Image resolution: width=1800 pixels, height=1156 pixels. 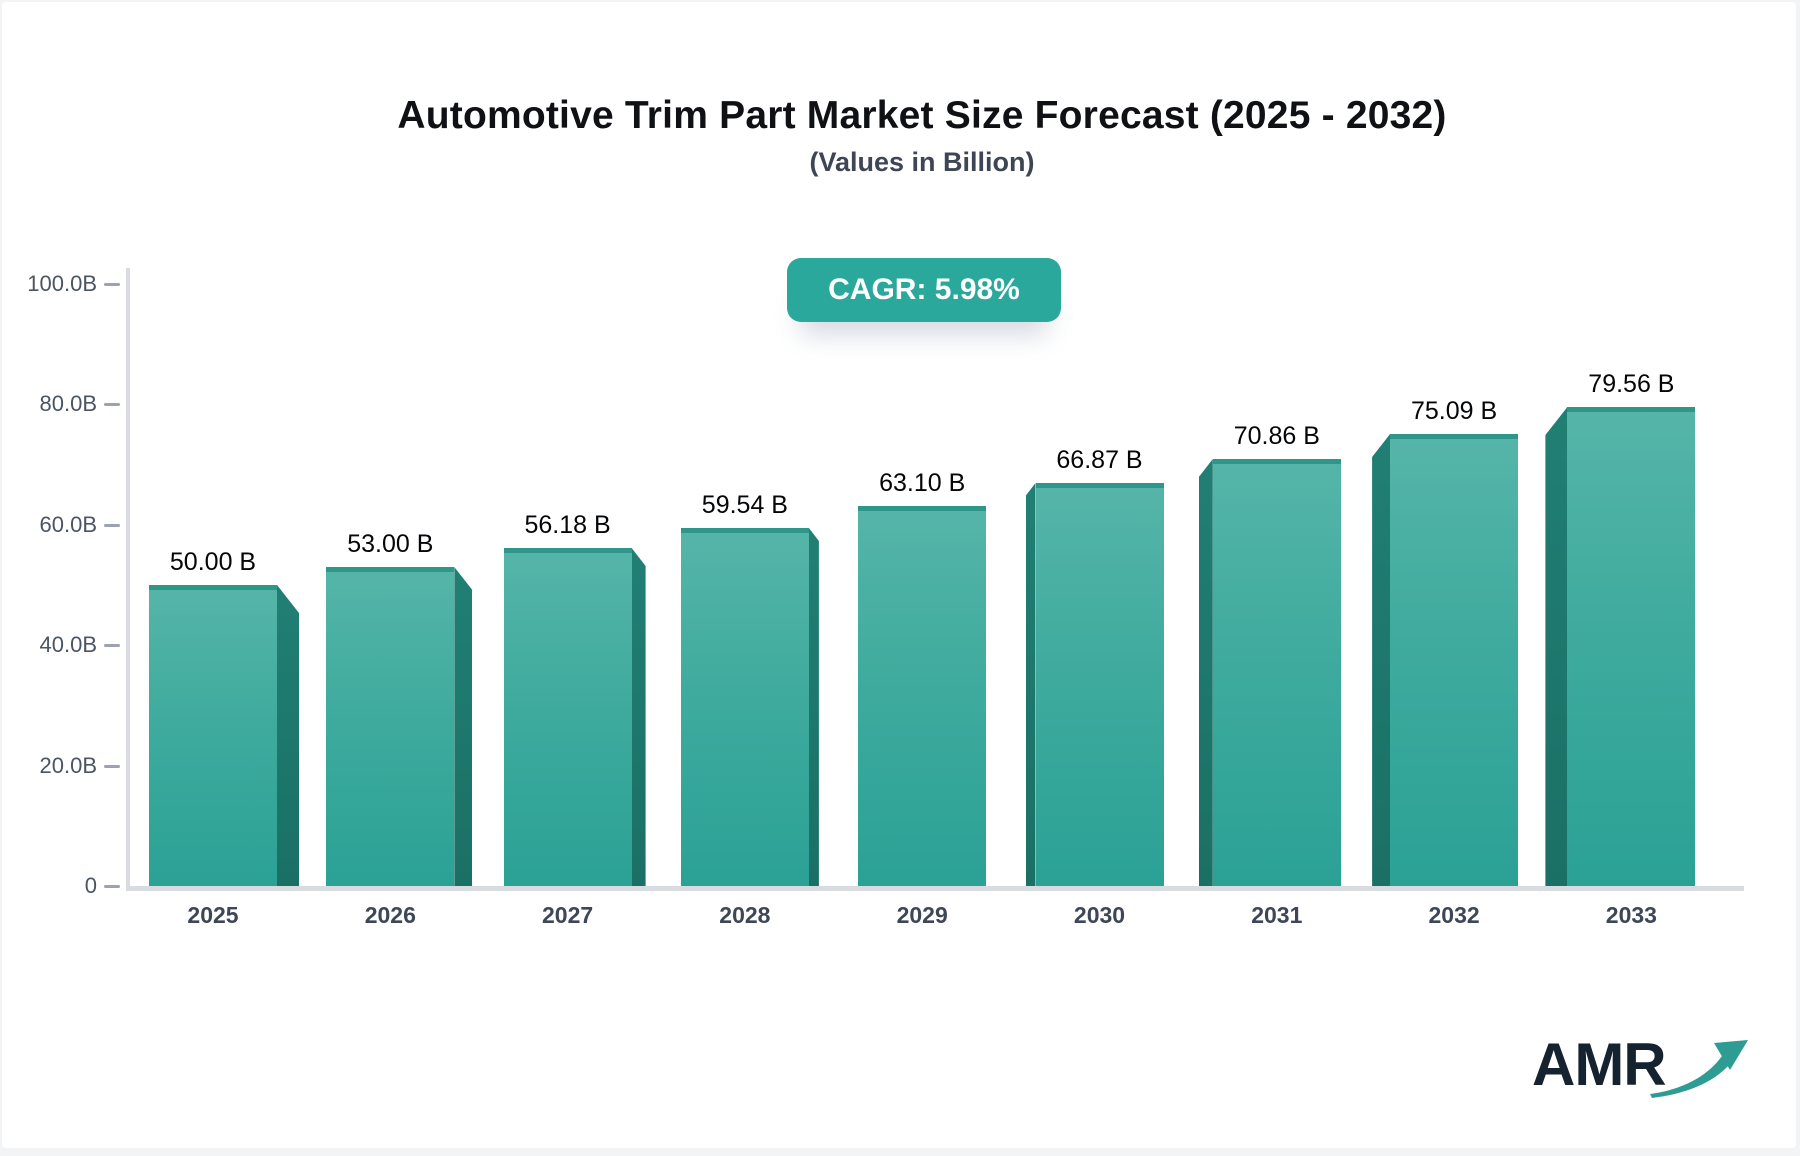 I want to click on y-tick-label: 80.0B, so click(x=68, y=404).